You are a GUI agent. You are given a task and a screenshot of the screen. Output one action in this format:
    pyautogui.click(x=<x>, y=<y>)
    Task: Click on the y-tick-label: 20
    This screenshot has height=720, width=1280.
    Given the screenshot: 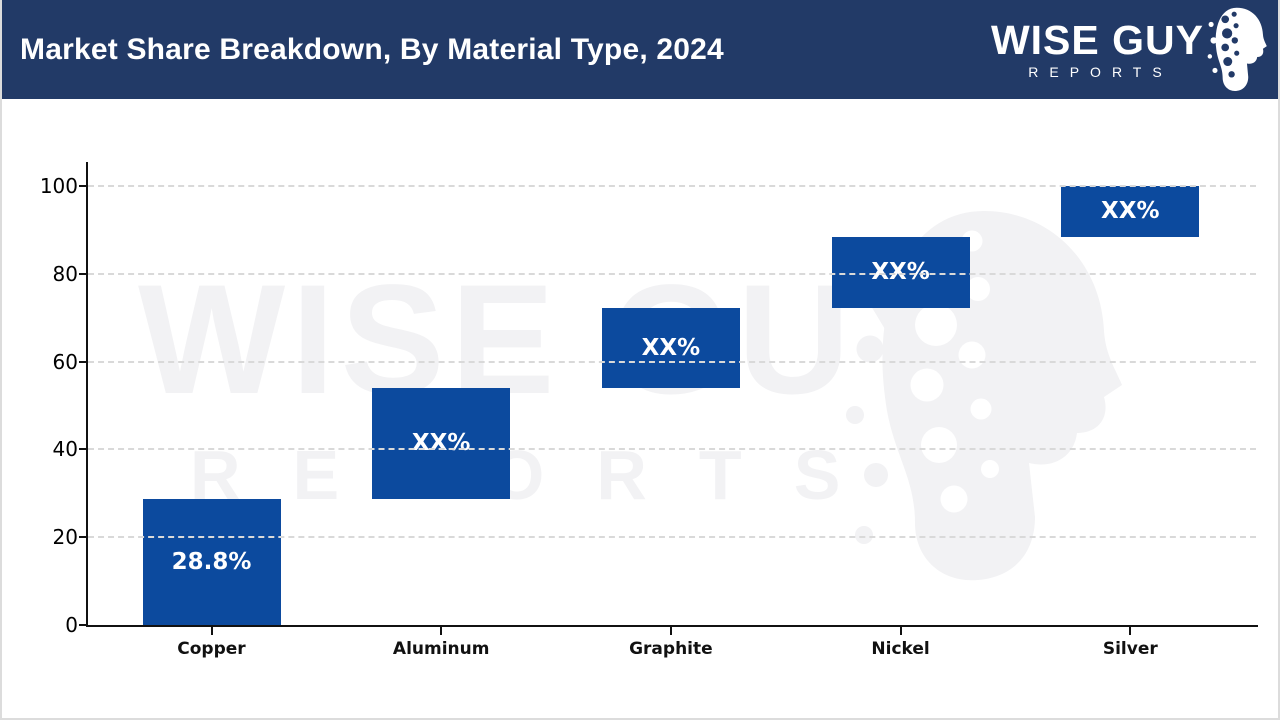 What is the action you would take?
    pyautogui.click(x=65, y=537)
    